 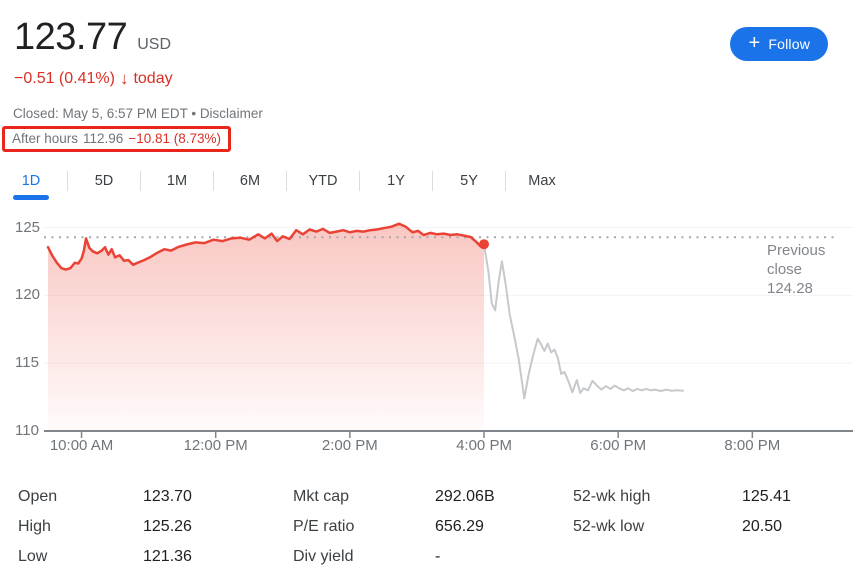 I want to click on arrow-down-icon: ↓, so click(x=124, y=78).